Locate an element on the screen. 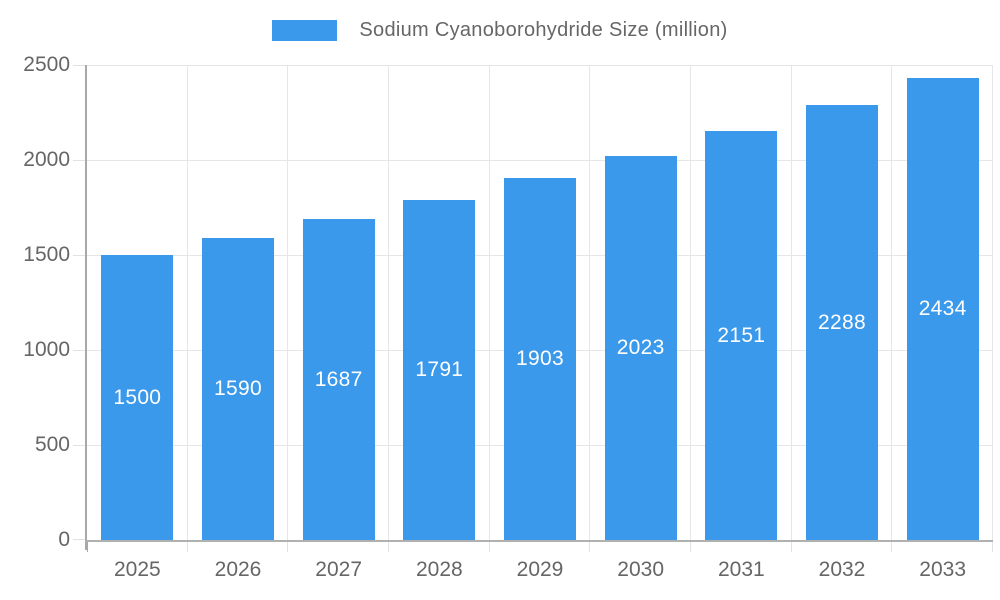 The width and height of the screenshot is (1000, 600). legend: Sodium Cyanoborohydride Size (million) is located at coordinates (500, 30).